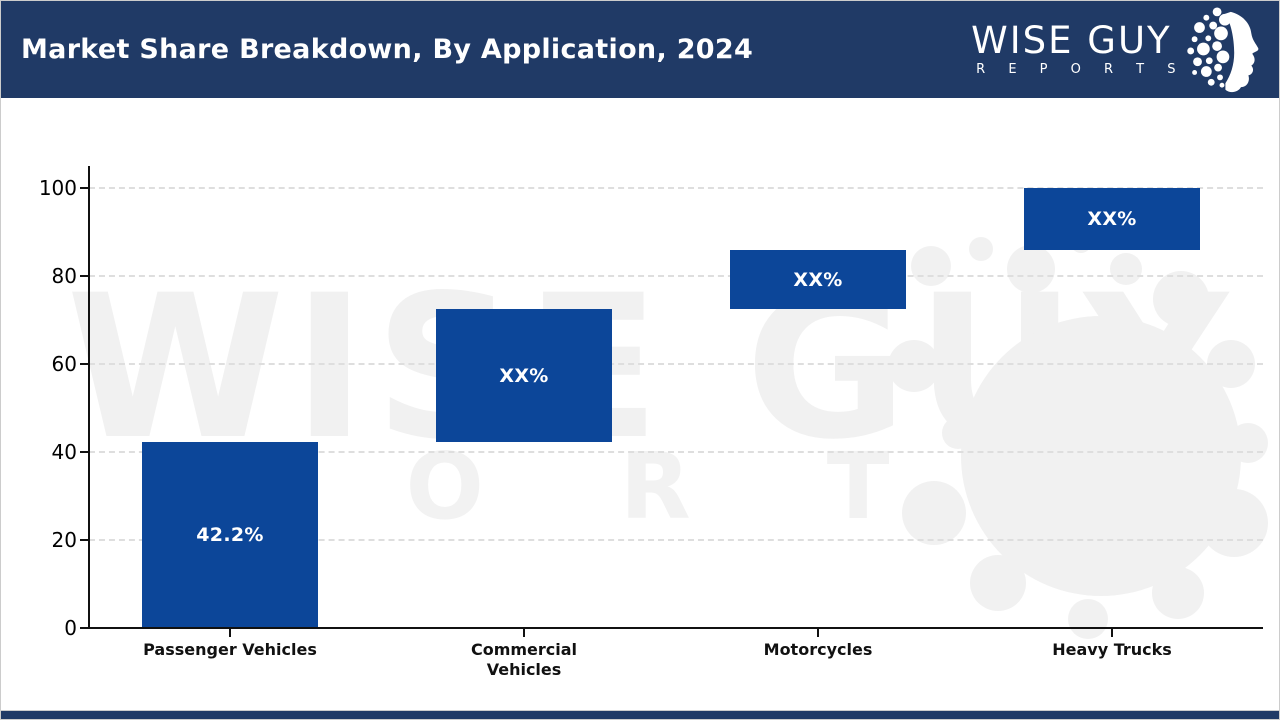  Describe the element at coordinates (1223, 49) in the screenshot. I see `wise-guy-head-icon` at that location.